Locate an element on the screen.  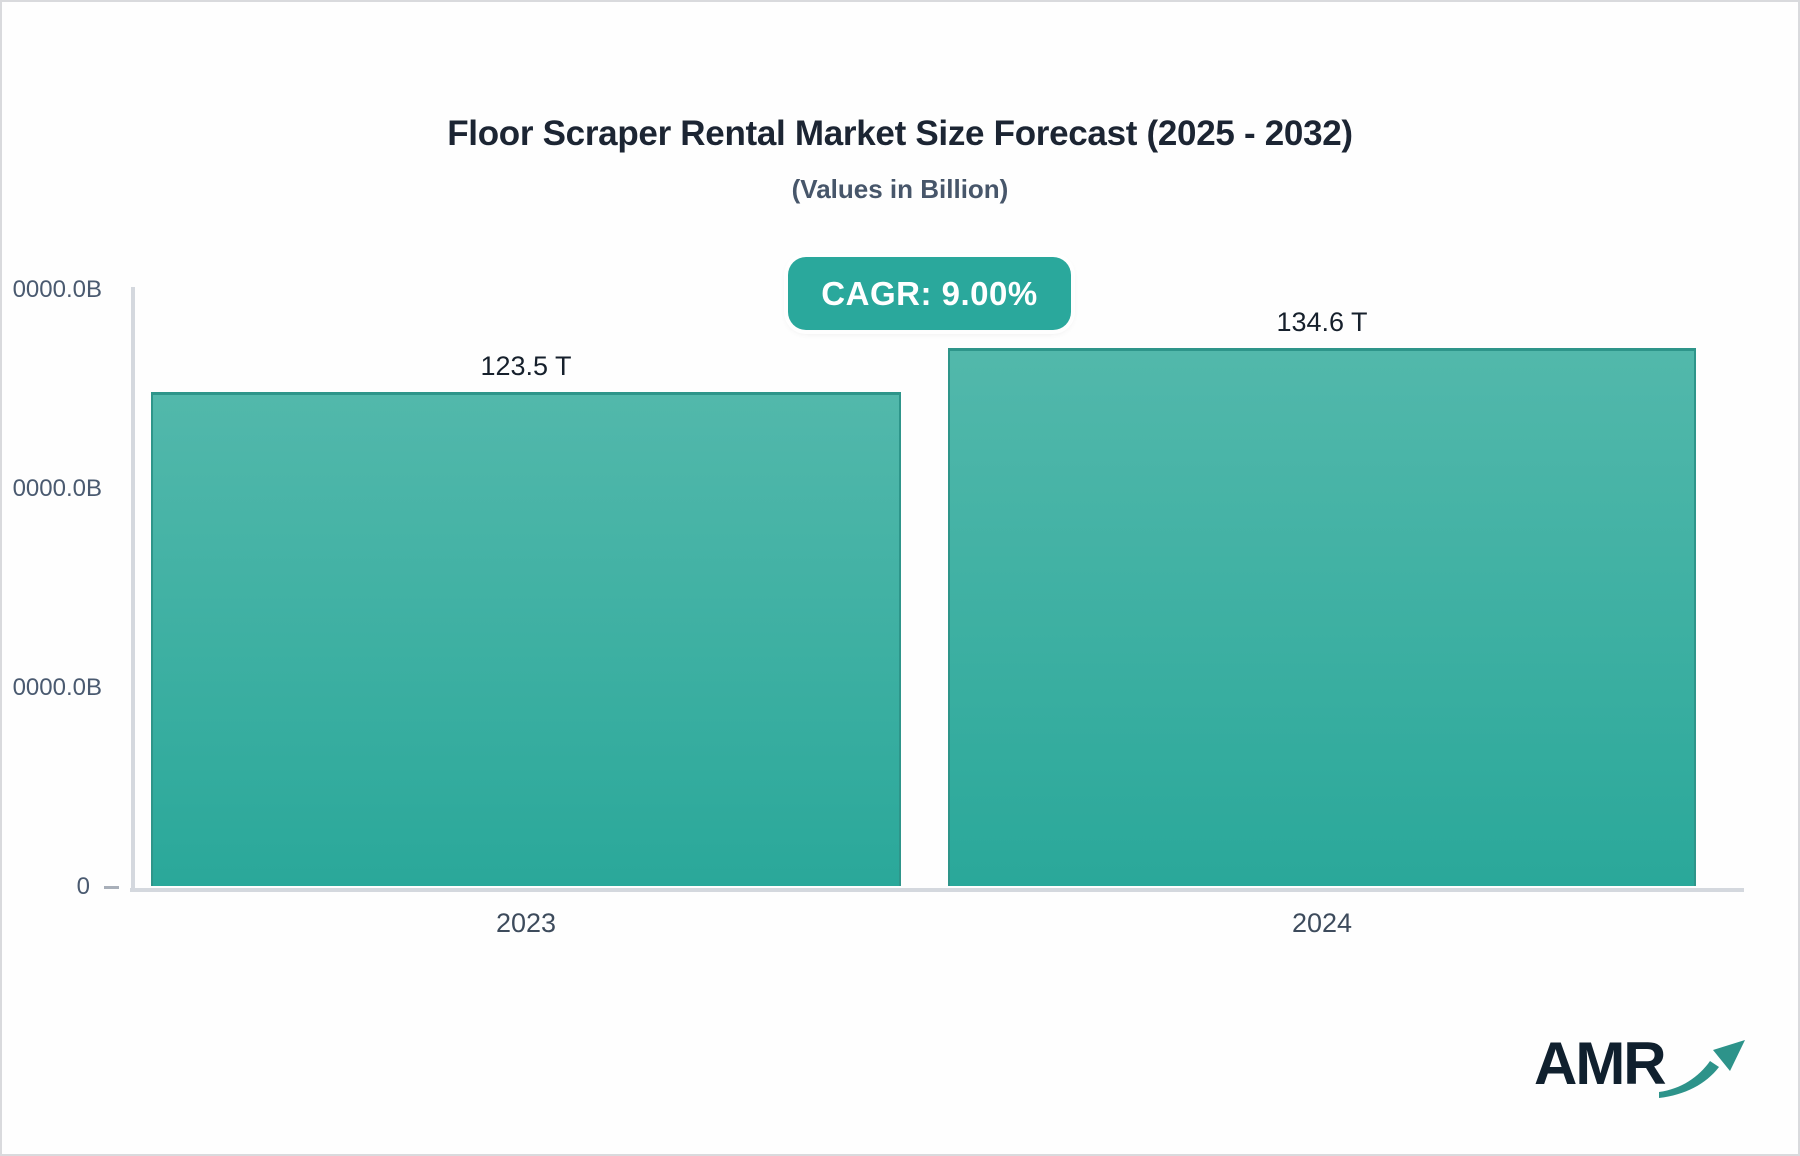
y-tick-label-150: 0000.0B is located at coordinates (57, 289).